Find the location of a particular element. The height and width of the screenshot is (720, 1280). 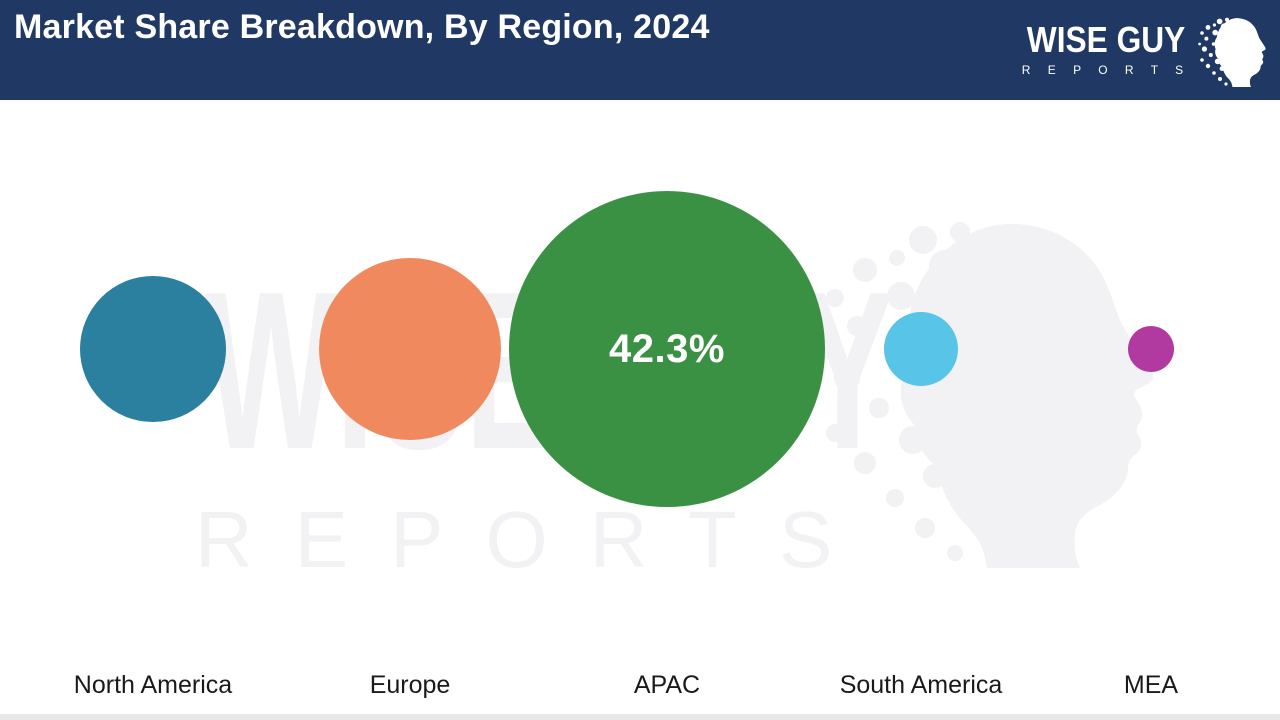

brand-logo-name: WISE GUY is located at coordinates (1106, 39).